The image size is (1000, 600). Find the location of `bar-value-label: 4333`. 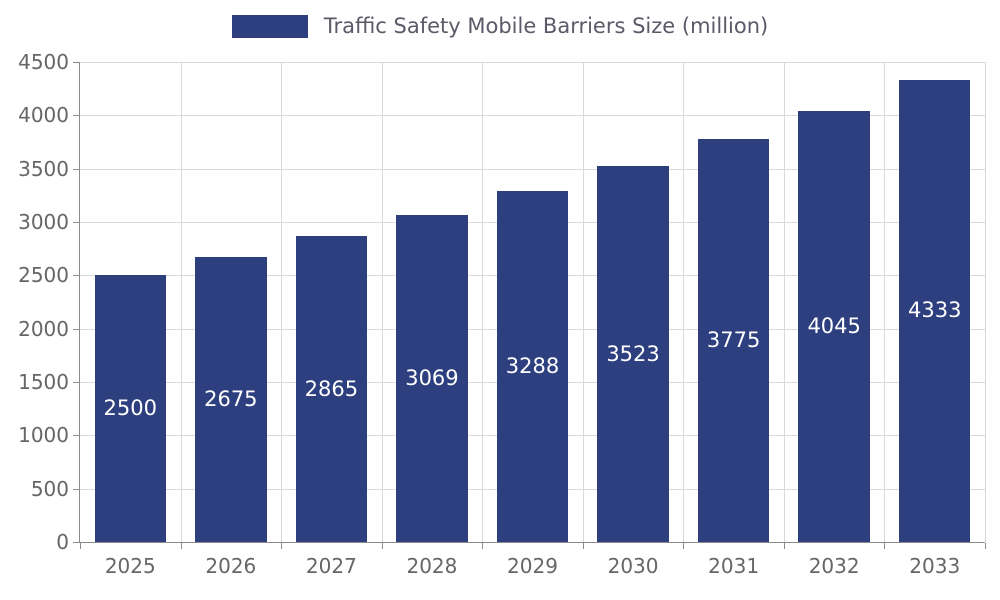

bar-value-label: 4333 is located at coordinates (934, 310).